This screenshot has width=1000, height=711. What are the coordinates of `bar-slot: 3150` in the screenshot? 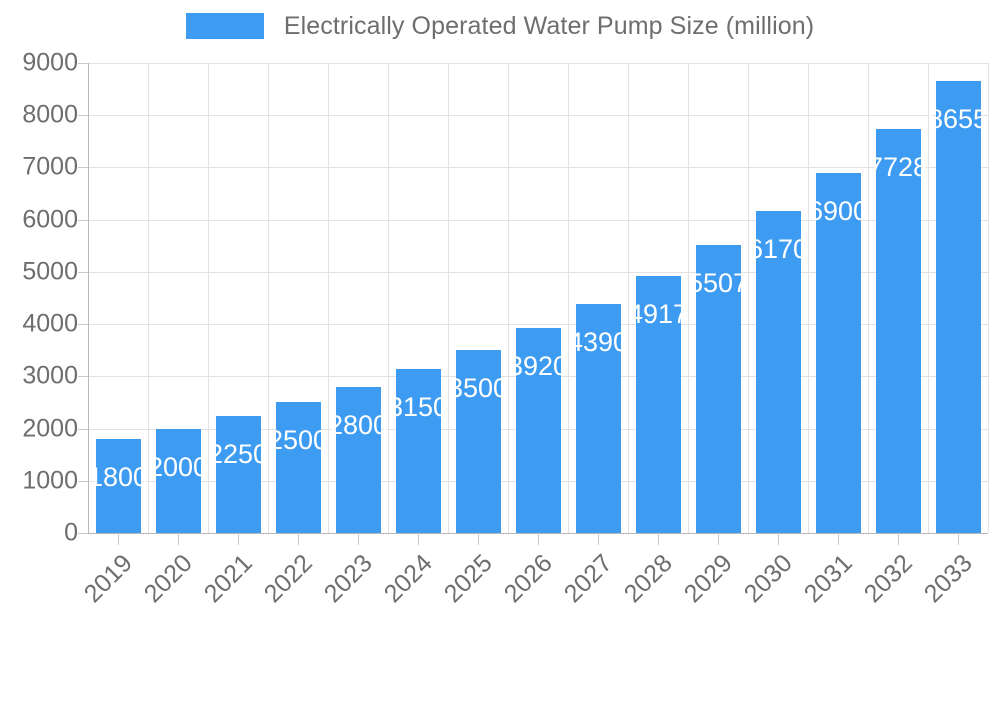 It's located at (418, 298).